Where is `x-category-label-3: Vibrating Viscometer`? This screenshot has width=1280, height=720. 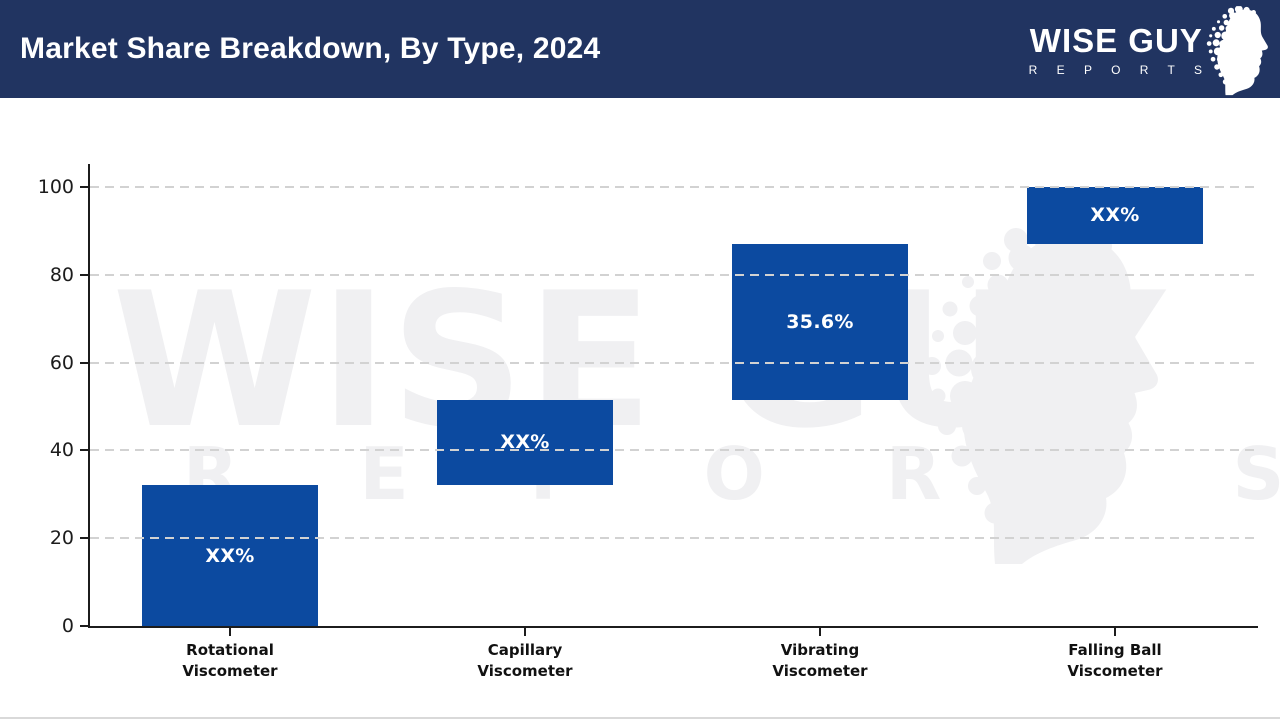
x-category-label-3: Vibrating Viscometer is located at coordinates (820, 660).